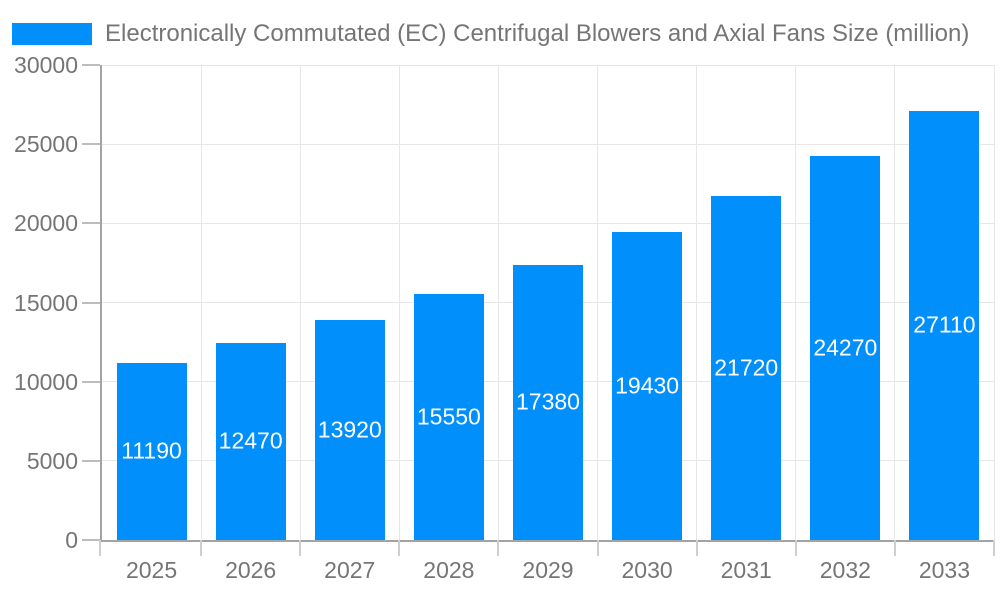  What do you see at coordinates (52, 34) in the screenshot?
I see `legend-swatch` at bounding box center [52, 34].